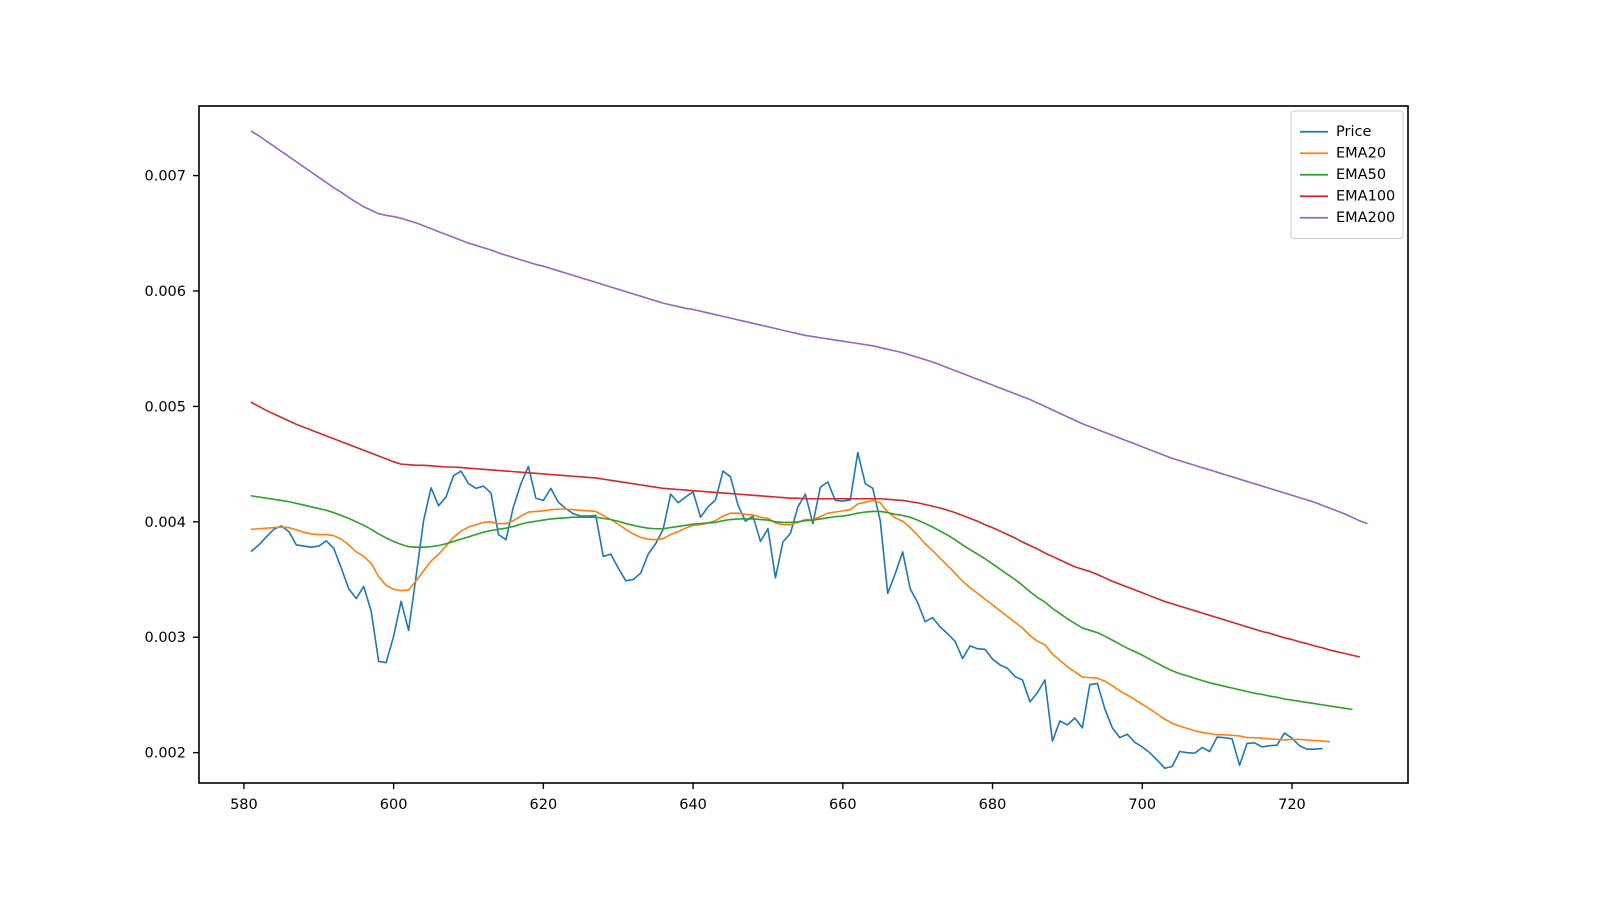 The image size is (1600, 900). What do you see at coordinates (1142, 805) in the screenshot?
I see `x-tick-label: 700` at bounding box center [1142, 805].